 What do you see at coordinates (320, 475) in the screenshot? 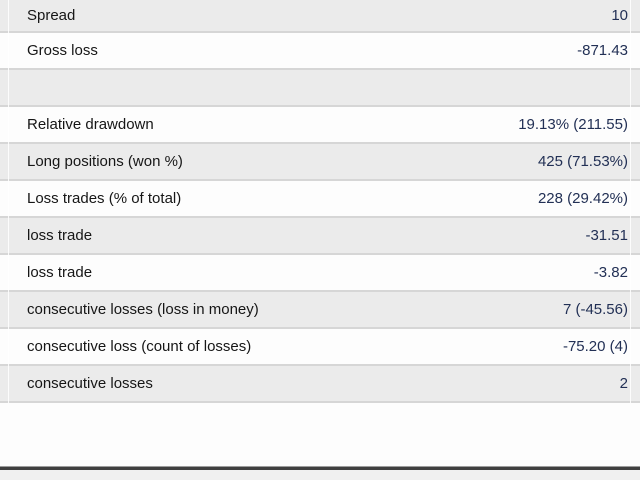
I see `window-background` at bounding box center [320, 475].